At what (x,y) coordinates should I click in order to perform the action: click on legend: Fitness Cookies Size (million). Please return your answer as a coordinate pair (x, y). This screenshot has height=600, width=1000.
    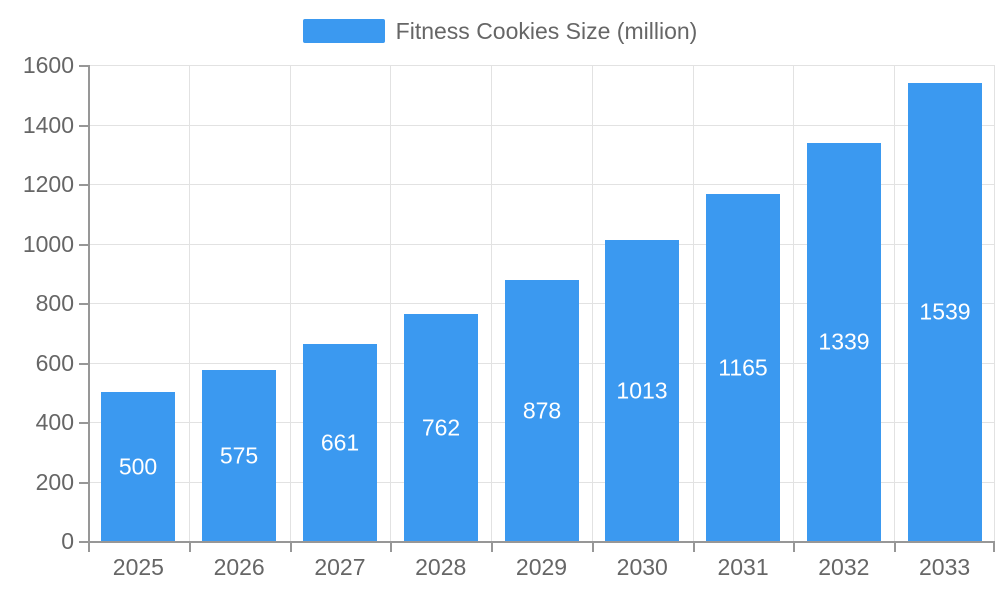
    Looking at the image, I should click on (500, 31).